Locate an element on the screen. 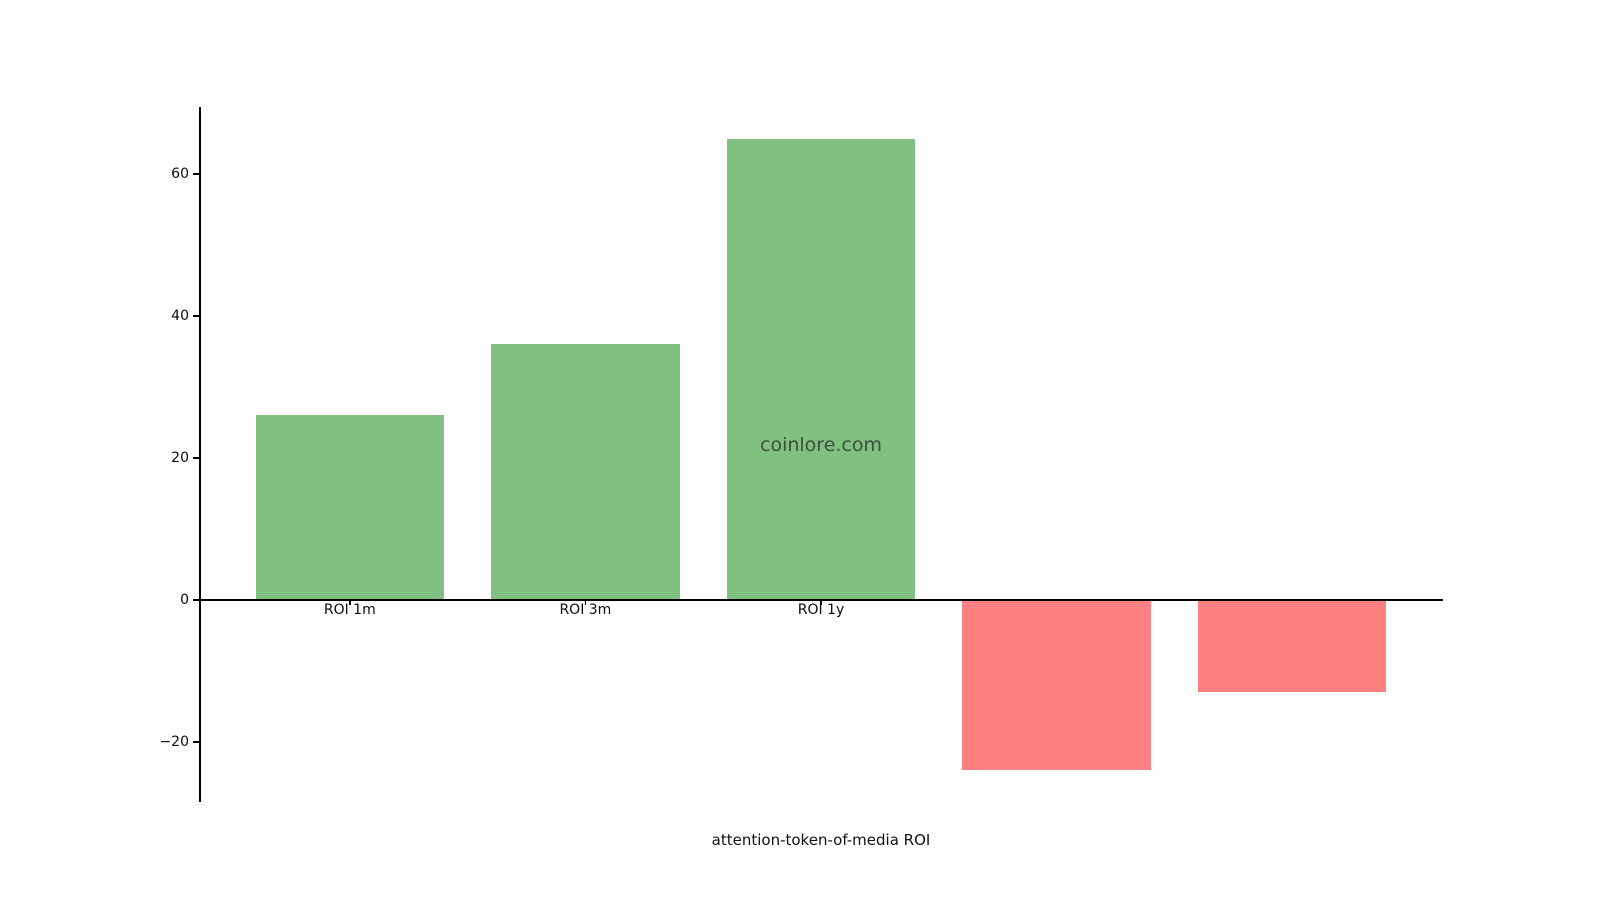  y-tick-label: −20 is located at coordinates (174, 742).